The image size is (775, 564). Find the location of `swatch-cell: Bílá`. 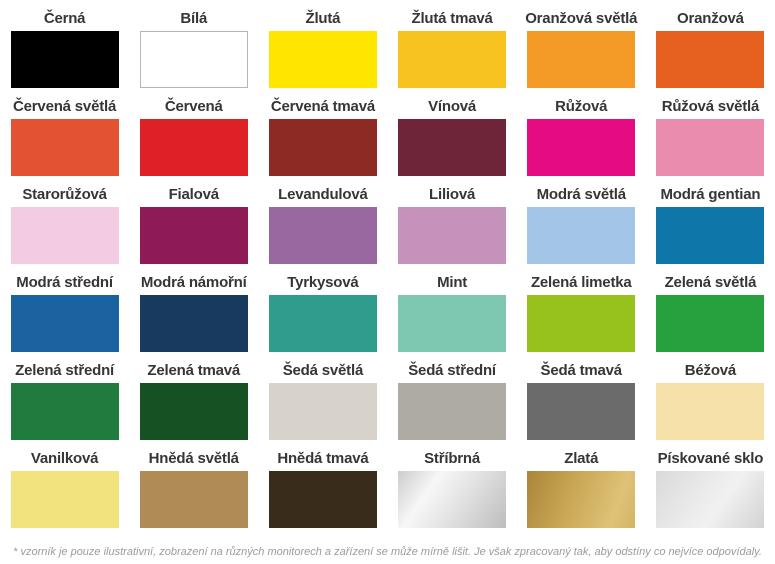

swatch-cell: Bílá is located at coordinates (193, 50).